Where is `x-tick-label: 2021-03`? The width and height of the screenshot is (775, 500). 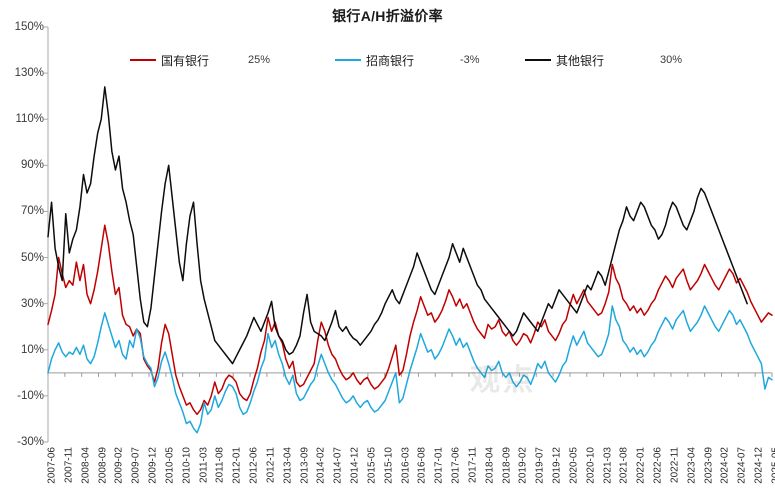
x-tick-label: 2021-03 is located at coordinates (608, 465).